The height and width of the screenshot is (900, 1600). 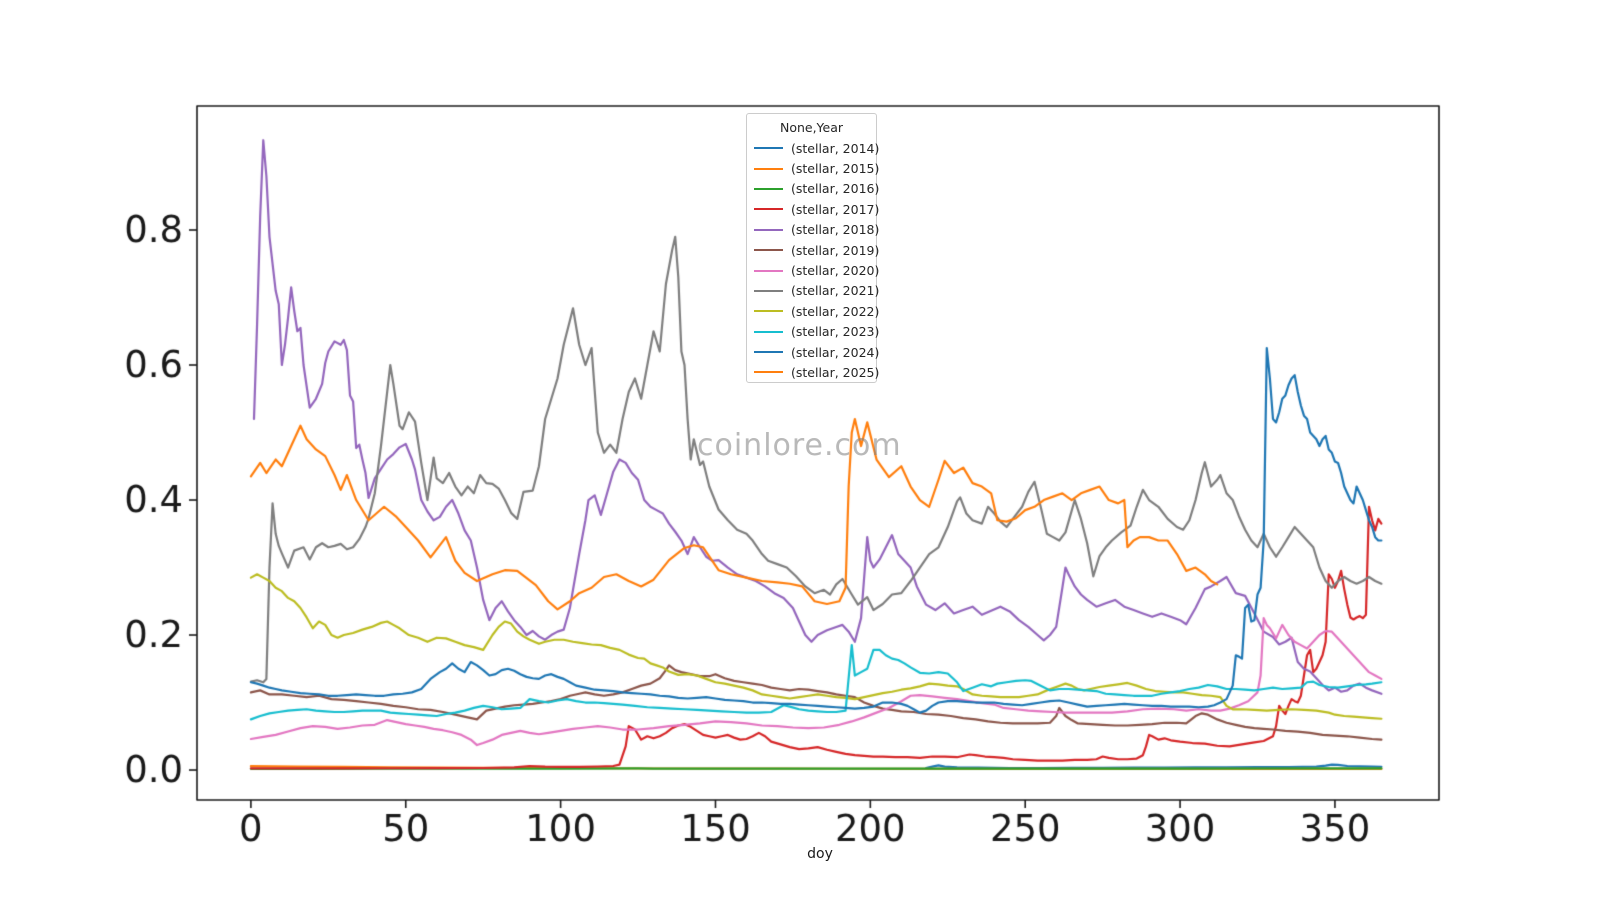 What do you see at coordinates (835, 271) in the screenshot?
I see `legend-item-label: (stellar, 2020)` at bounding box center [835, 271].